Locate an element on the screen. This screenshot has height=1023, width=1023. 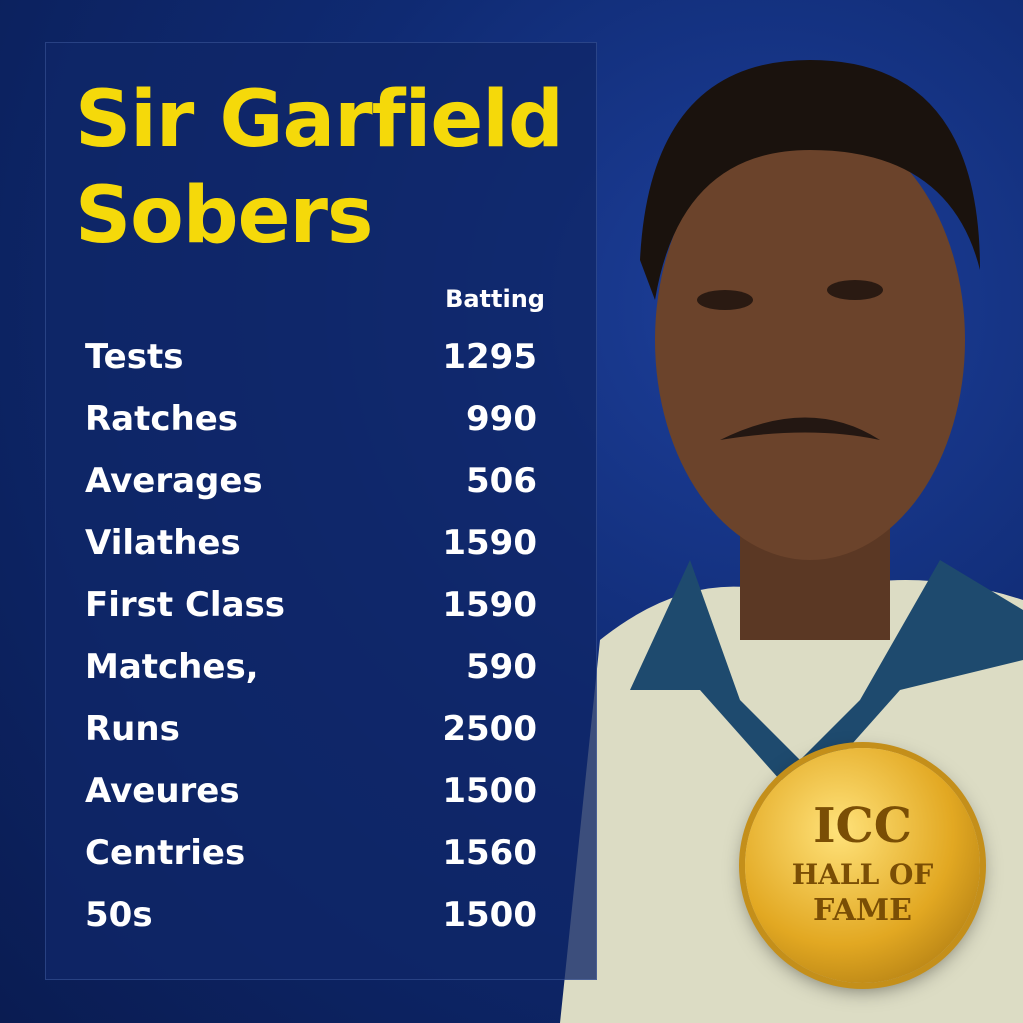
stat-label: Averages is located at coordinates (174, 481).